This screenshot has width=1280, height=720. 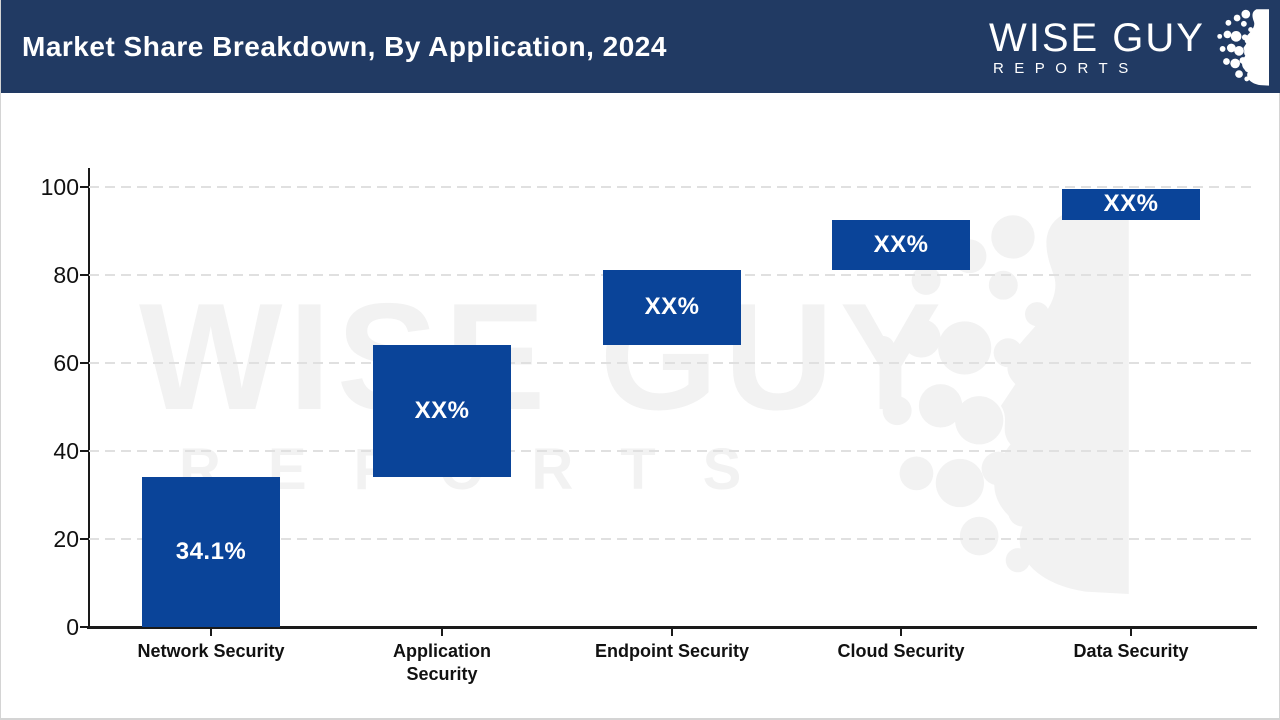 I want to click on bar-value-label: 34.1%, so click(x=211, y=551).